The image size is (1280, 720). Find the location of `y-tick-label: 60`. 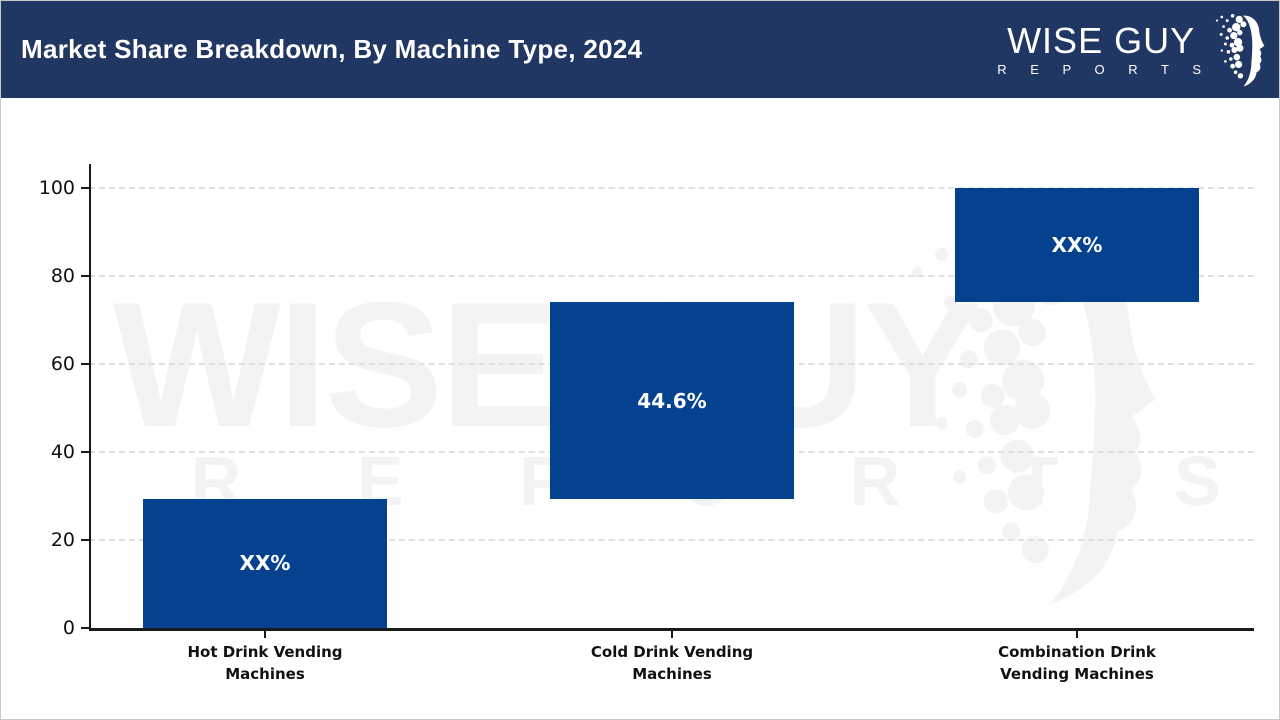

y-tick-label: 60 is located at coordinates (62, 364).